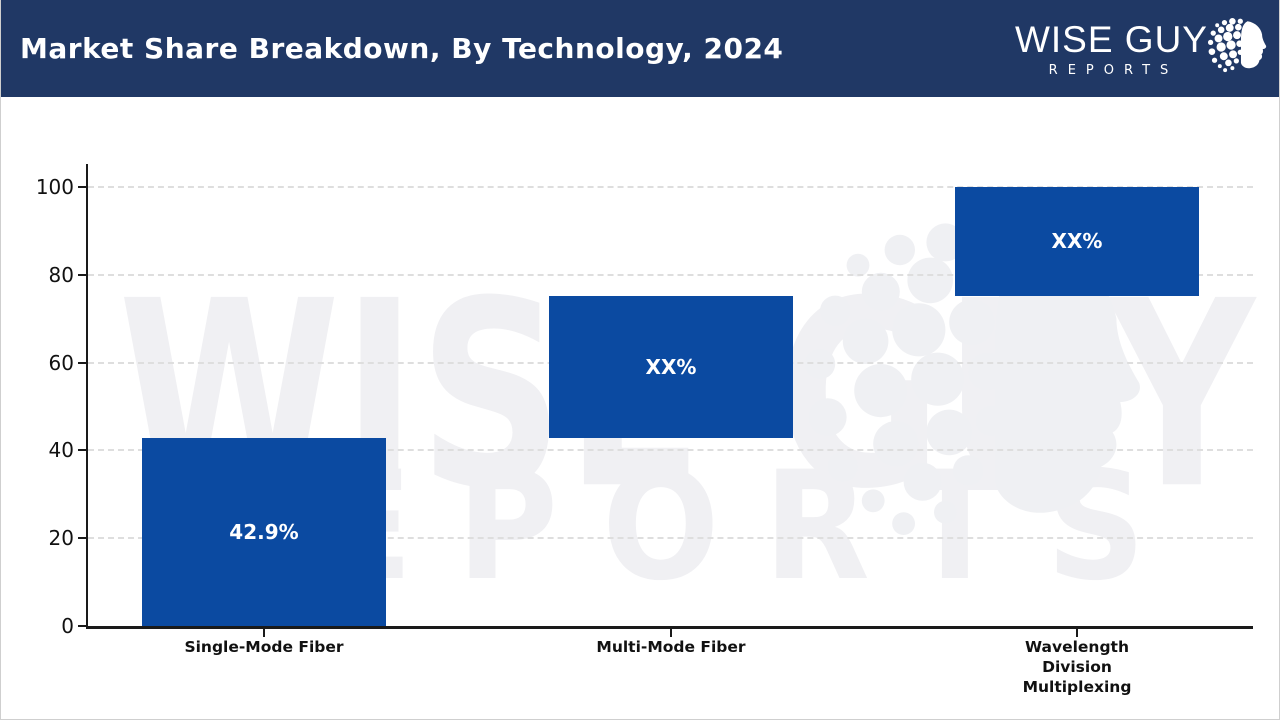 Image resolution: width=1280 pixels, height=720 pixels. What do you see at coordinates (1113, 70) in the screenshot?
I see `logo-brand-subtitle: REPORTS` at bounding box center [1113, 70].